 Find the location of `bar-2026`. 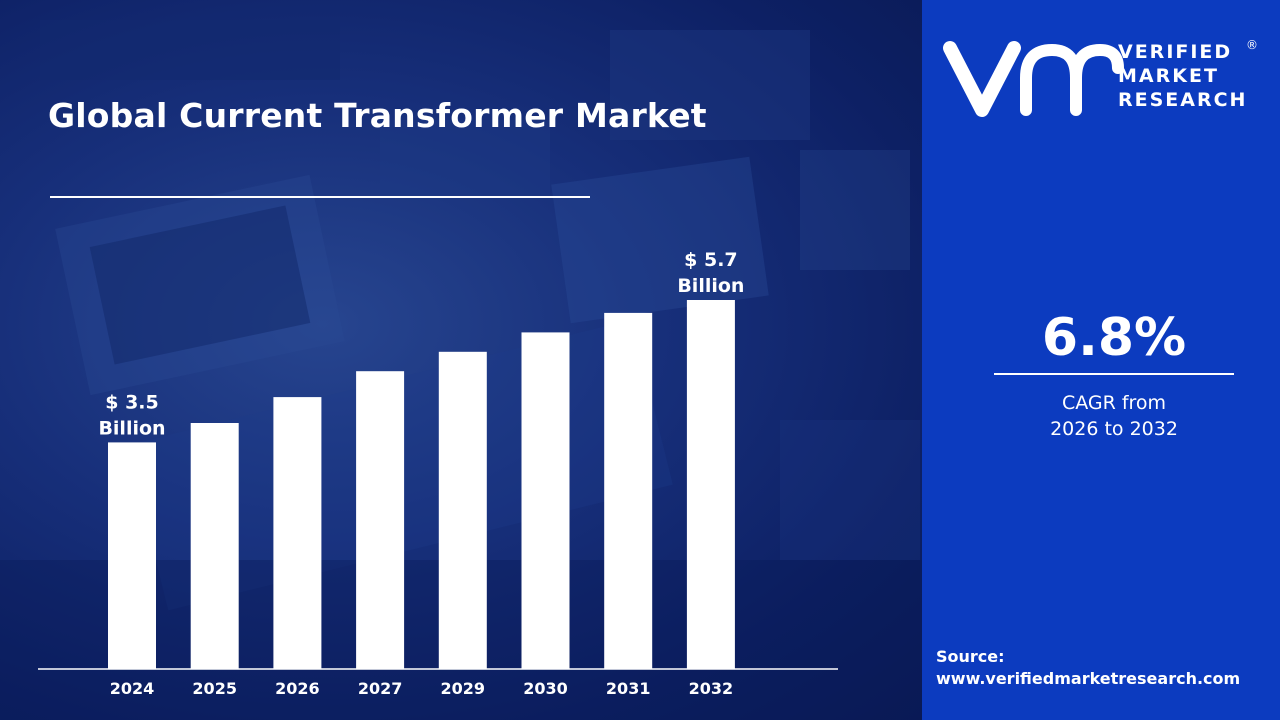

bar-2026 is located at coordinates (297, 533).